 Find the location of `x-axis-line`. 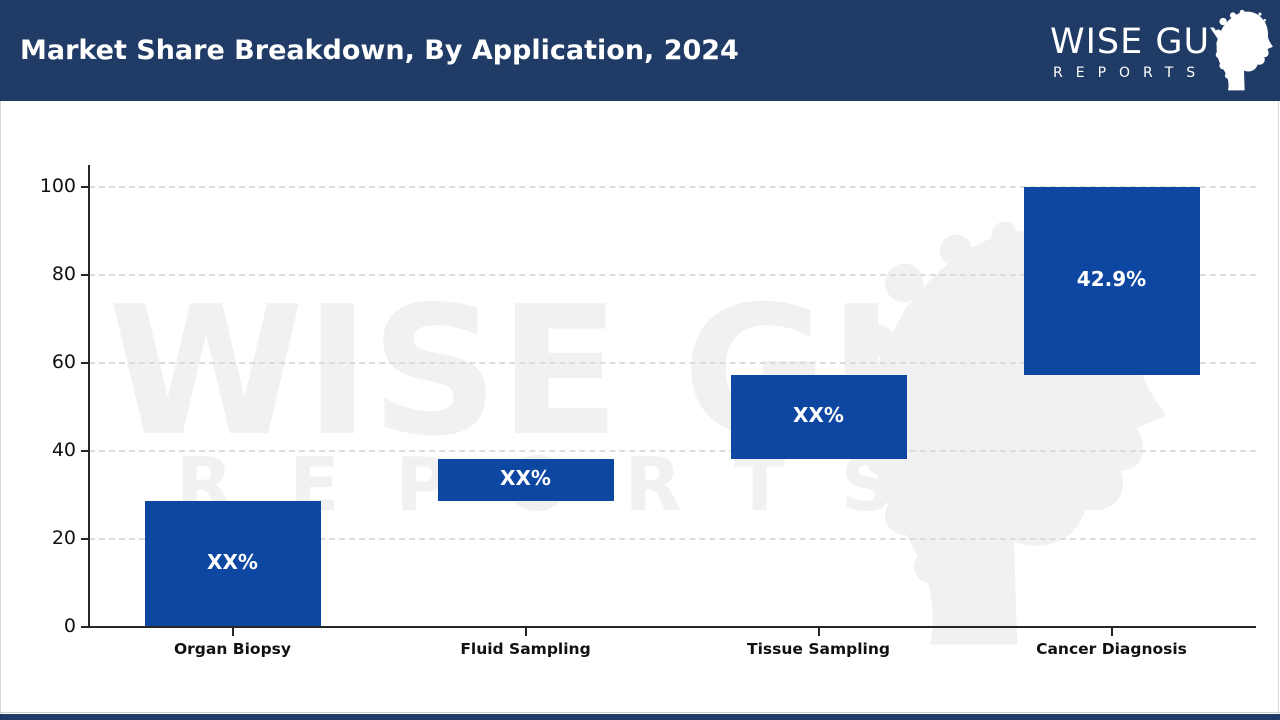

x-axis-line is located at coordinates (672, 627).